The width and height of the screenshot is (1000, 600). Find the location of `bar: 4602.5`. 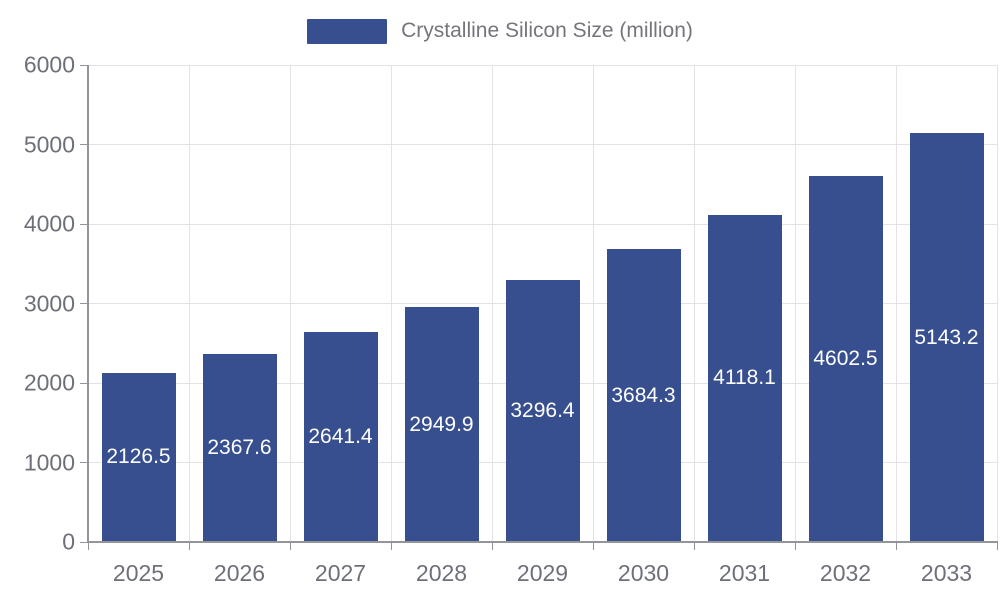

bar: 4602.5 is located at coordinates (845, 359).